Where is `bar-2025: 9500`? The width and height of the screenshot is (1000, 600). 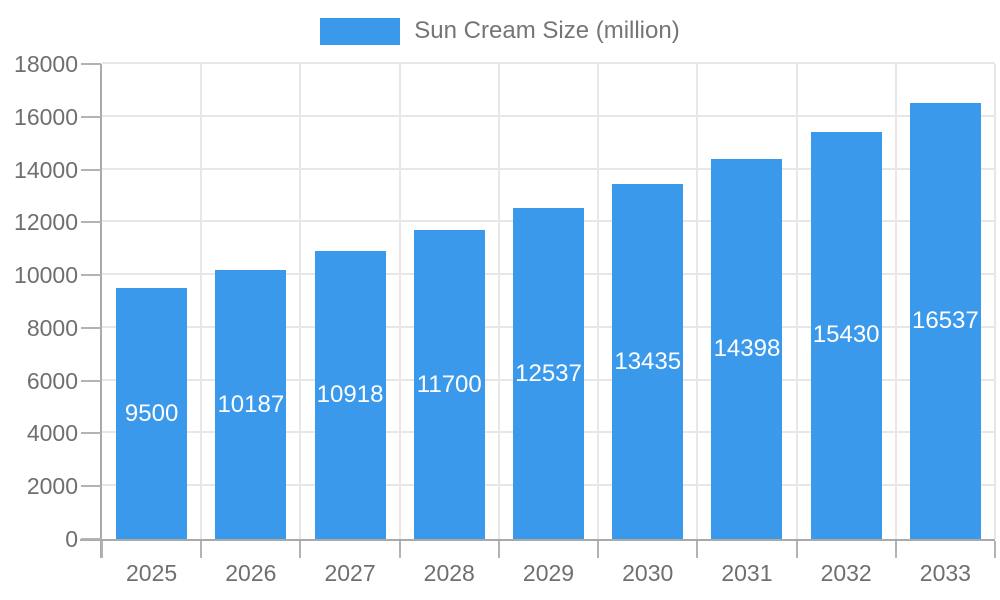 bar-2025: 9500 is located at coordinates (152, 413).